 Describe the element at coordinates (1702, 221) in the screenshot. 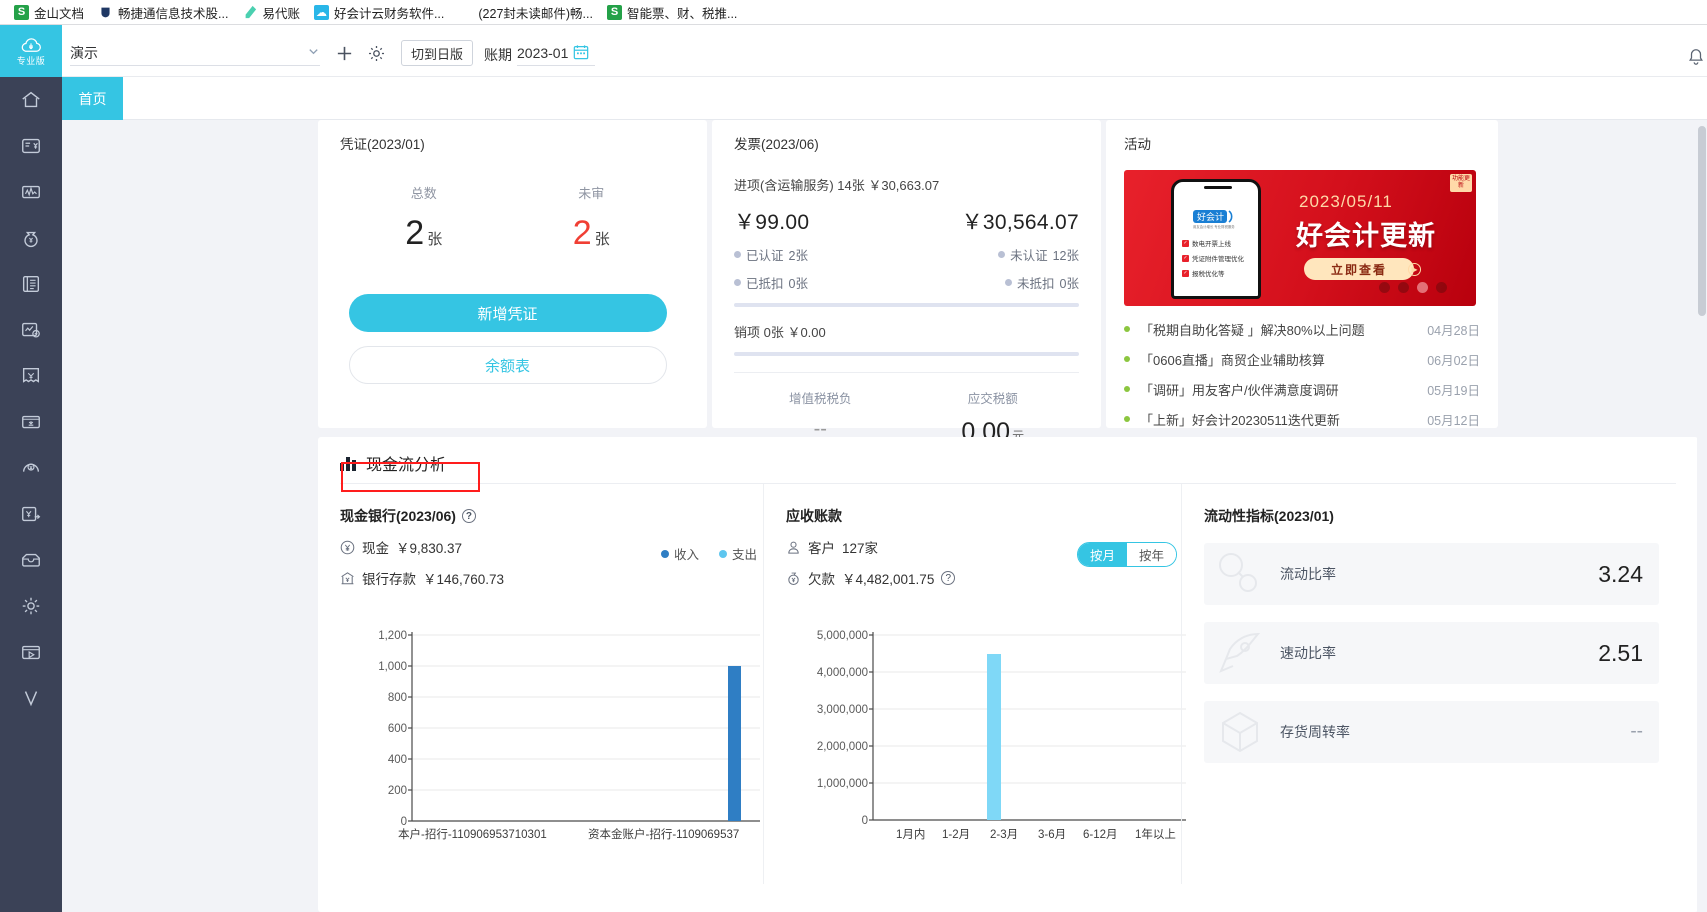

I see `scrollbar-thumb` at that location.